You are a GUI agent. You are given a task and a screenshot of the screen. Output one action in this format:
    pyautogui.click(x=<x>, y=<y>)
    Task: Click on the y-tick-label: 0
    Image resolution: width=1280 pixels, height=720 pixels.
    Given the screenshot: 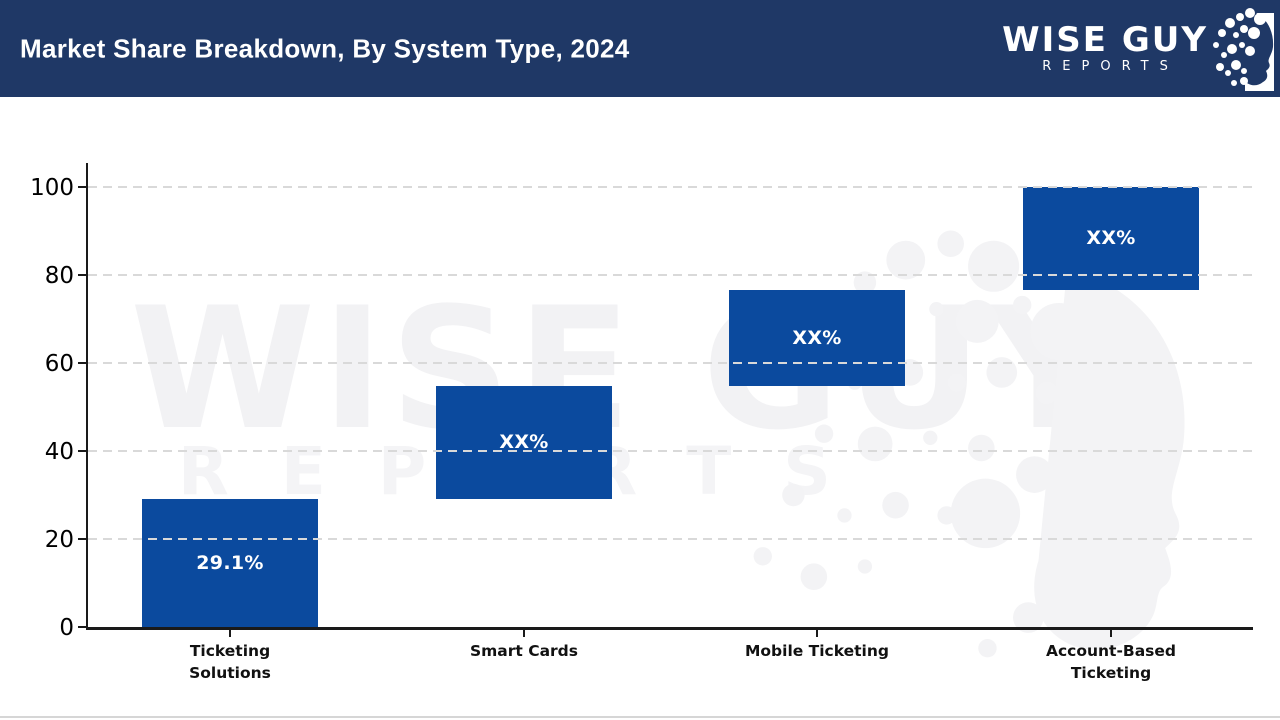 What is the action you would take?
    pyautogui.click(x=66, y=628)
    